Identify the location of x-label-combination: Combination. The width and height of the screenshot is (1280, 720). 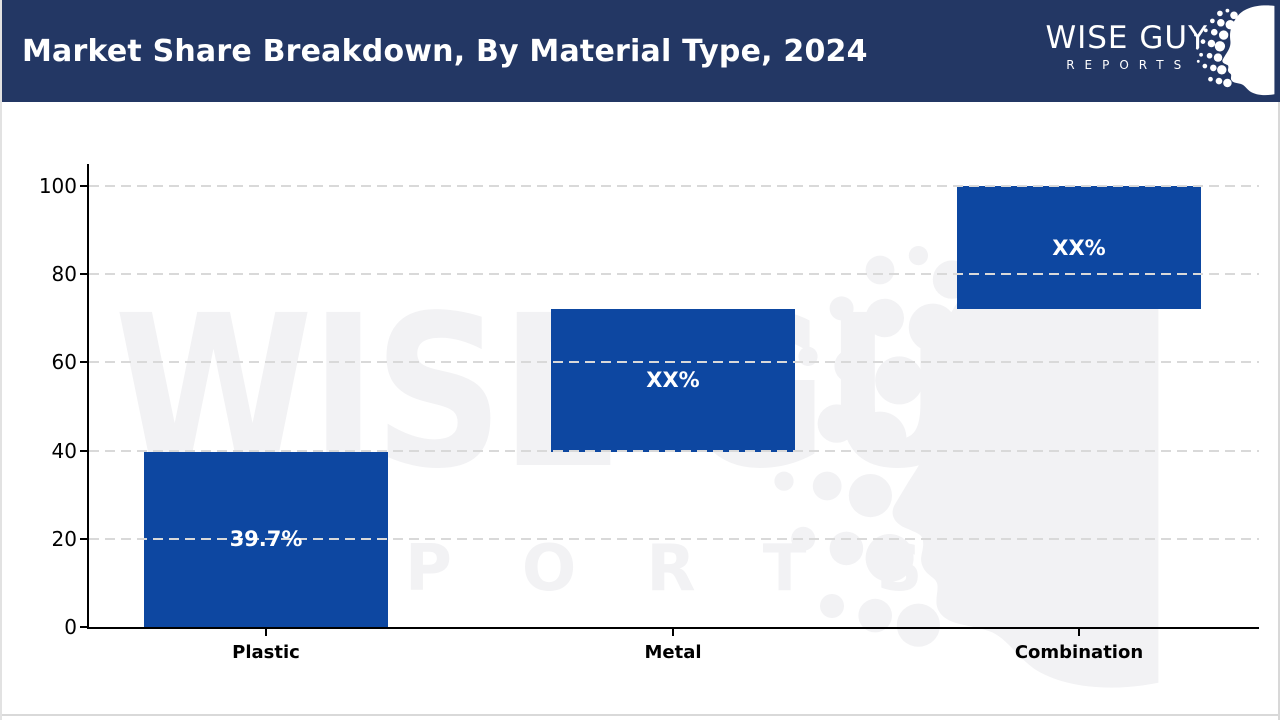
(1079, 652).